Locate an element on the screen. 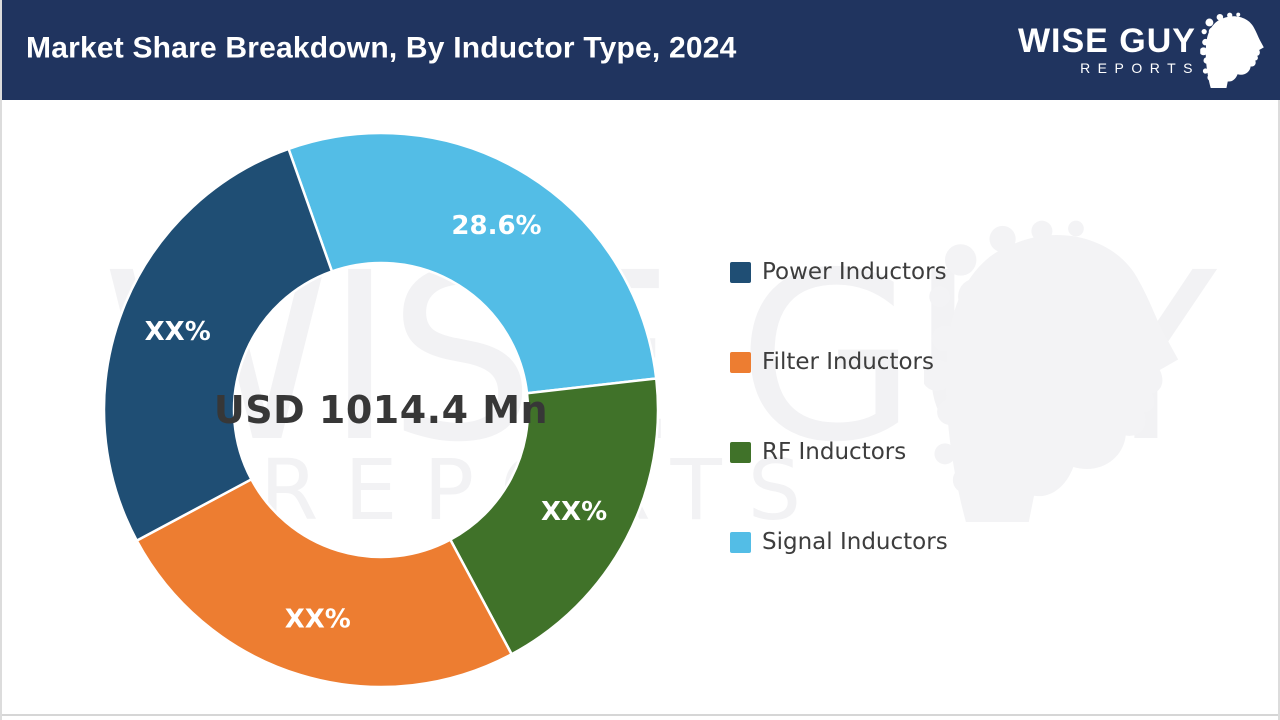 This screenshot has height=720, width=1280. legend-item-signal-inductors: Signal Inductors is located at coordinates (839, 542).